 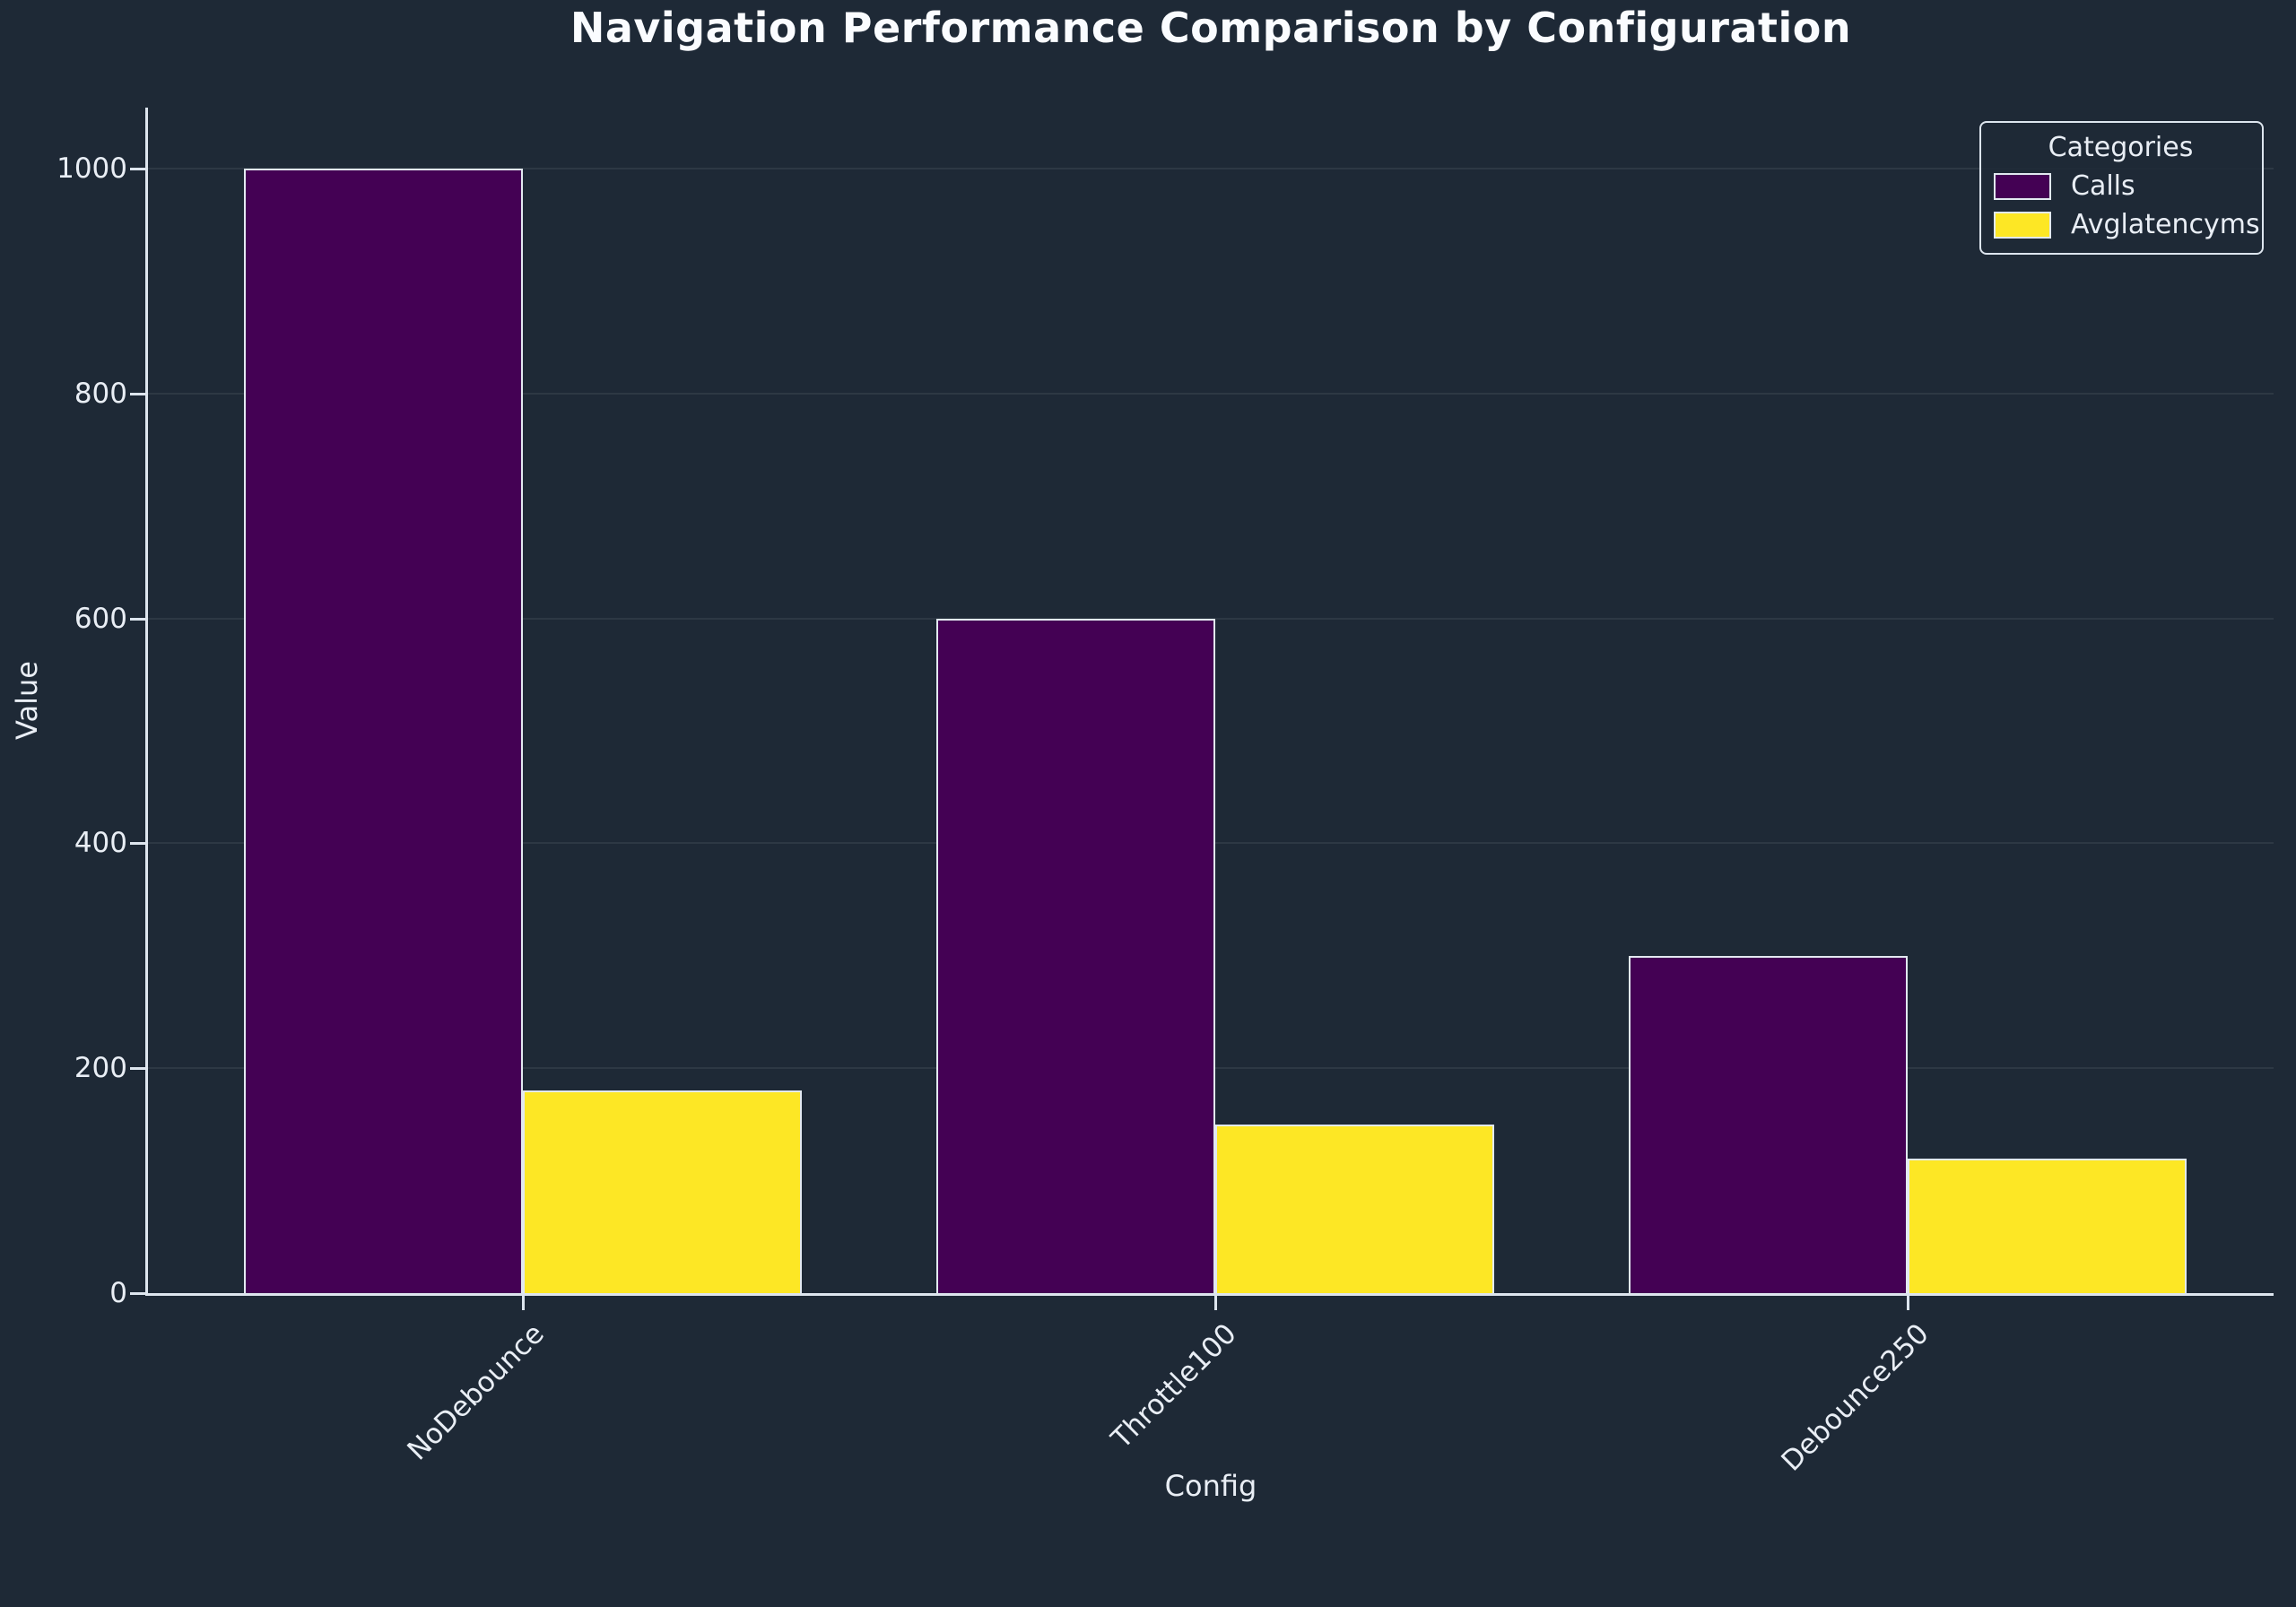 I want to click on bar-avglatencyms-debounce250, so click(x=2047, y=1226).